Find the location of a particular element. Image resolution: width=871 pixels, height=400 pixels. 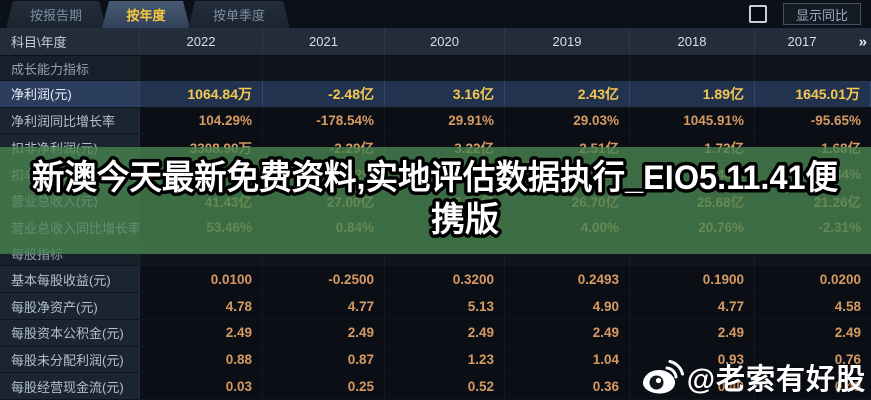

cell-value: 104.29% is located at coordinates (201, 120).